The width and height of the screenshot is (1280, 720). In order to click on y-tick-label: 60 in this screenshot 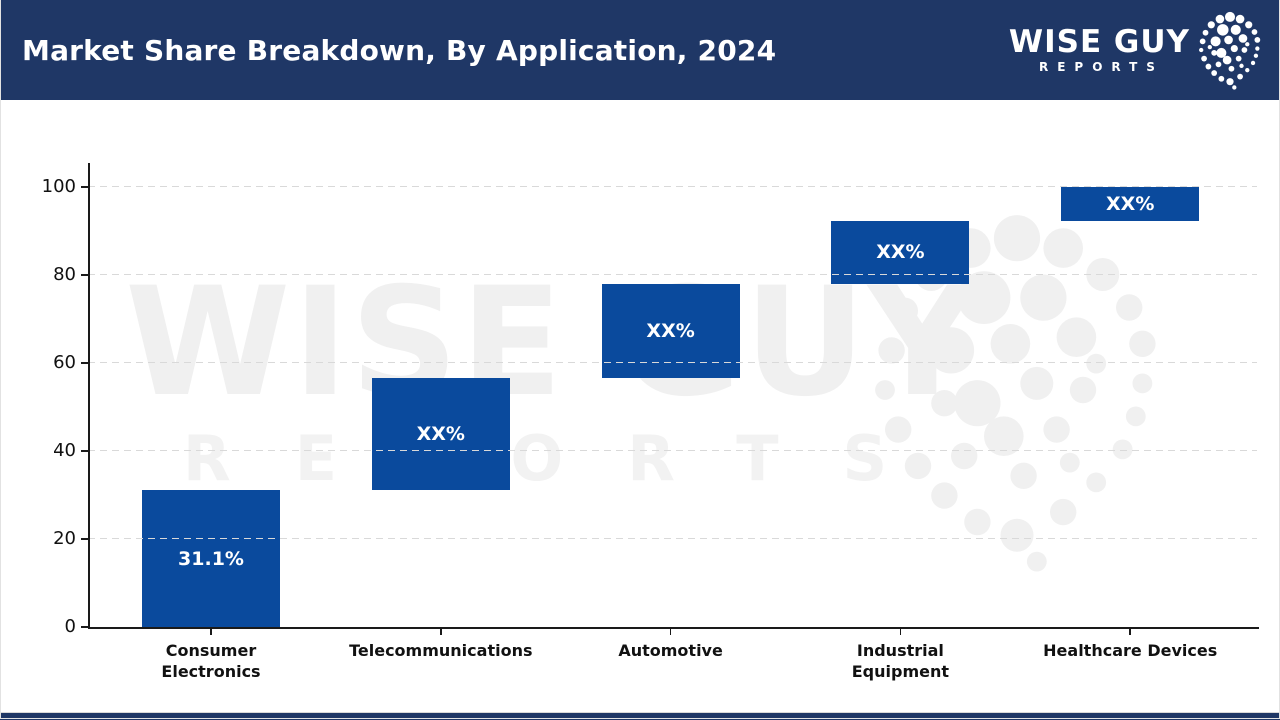, I will do `click(64, 362)`.